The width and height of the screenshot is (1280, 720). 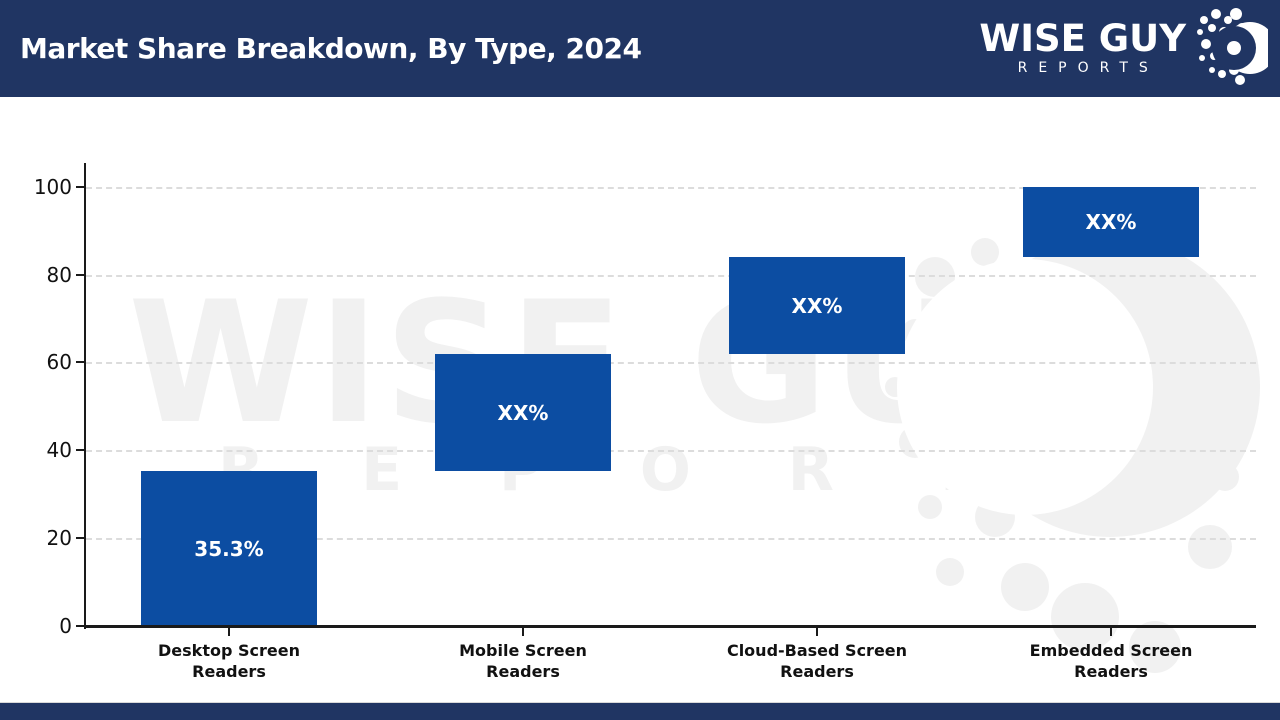 I want to click on brand-logo: WISE GUY REPORTS, so click(x=1123, y=48).